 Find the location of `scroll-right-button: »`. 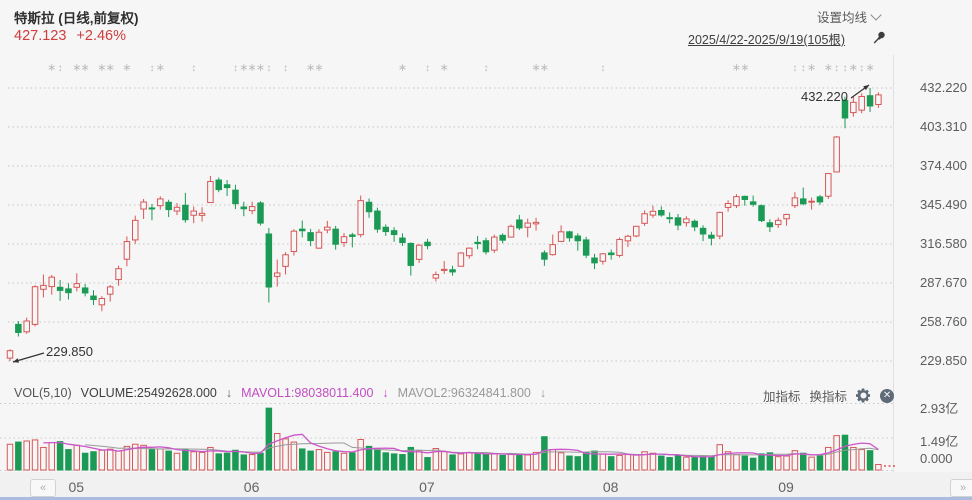

scroll-right-button: » is located at coordinates (961, 488).